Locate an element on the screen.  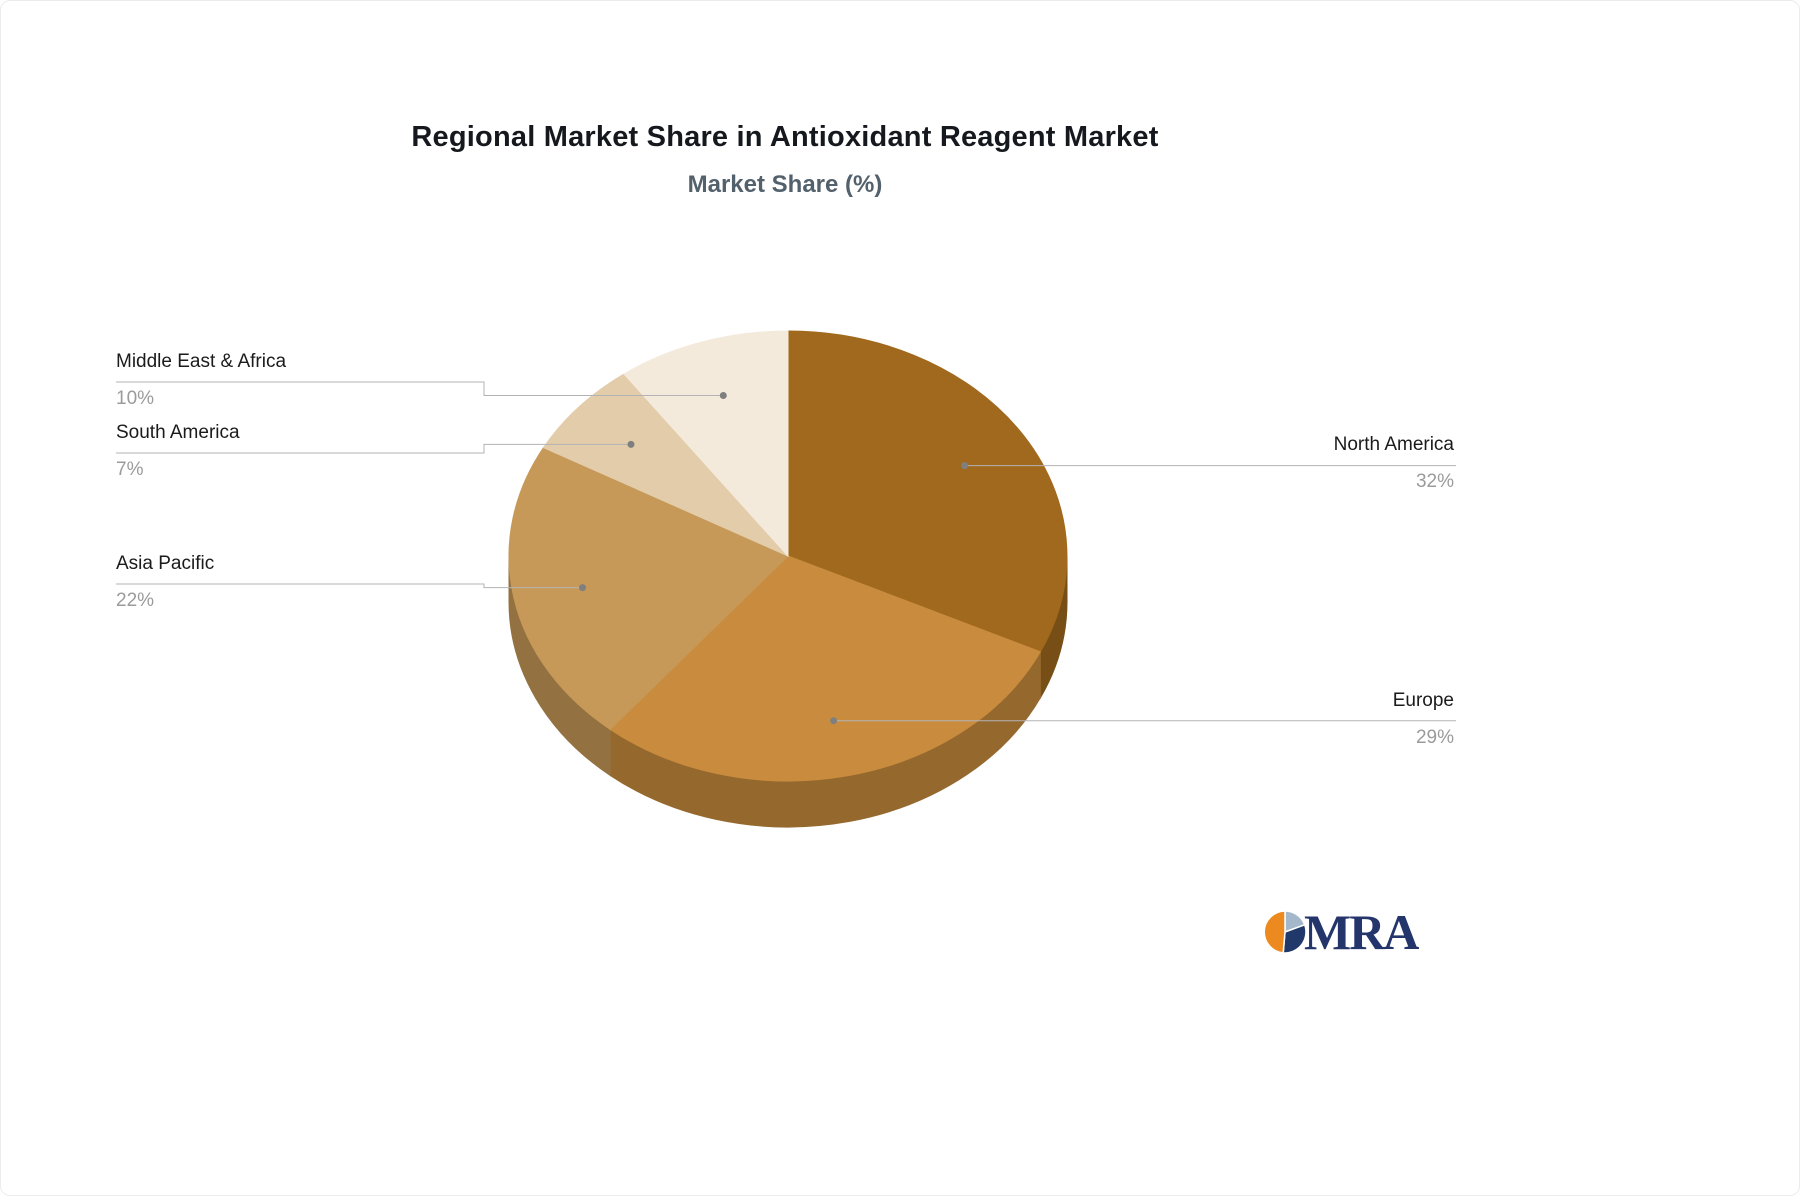
label-south-america-value: 7% is located at coordinates (130, 469).